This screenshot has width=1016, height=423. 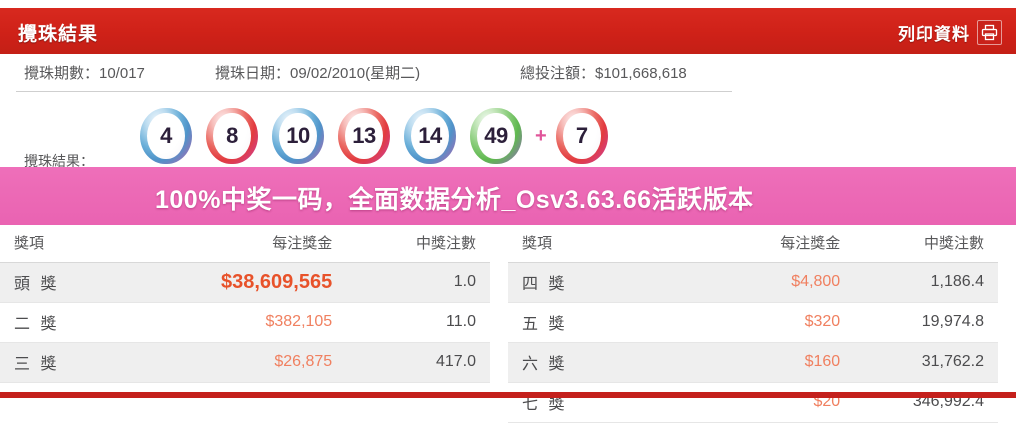 I want to click on table-row: 五 獎 $320 19,974.8, so click(x=753, y=322).